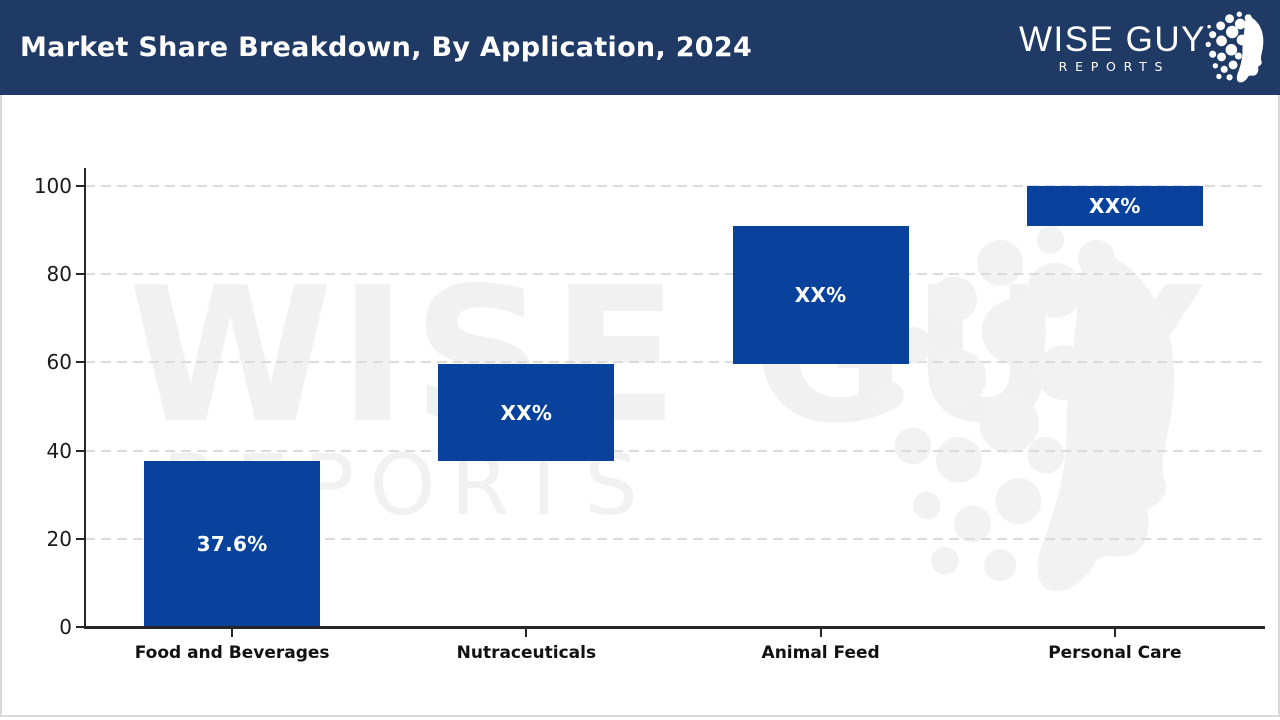 This screenshot has width=1280, height=720. What do you see at coordinates (232, 653) in the screenshot?
I see `x-axis-label-food-and-beverages: Food and Beverages` at bounding box center [232, 653].